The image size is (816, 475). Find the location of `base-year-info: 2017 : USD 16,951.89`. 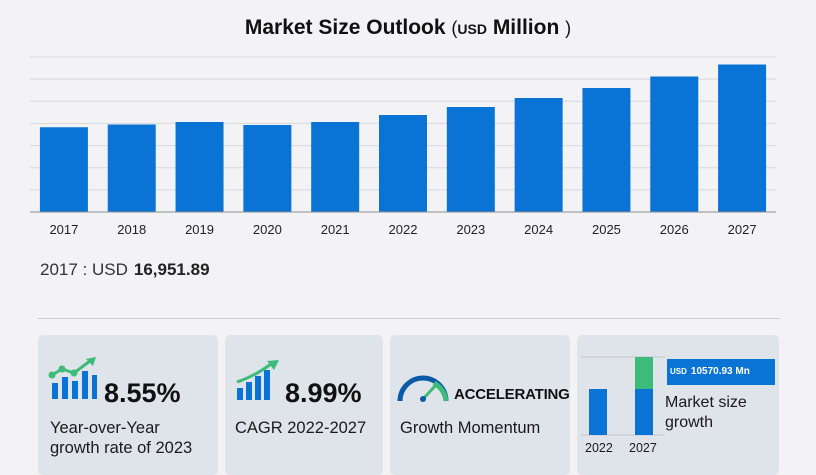

base-year-info: 2017 : USD 16,951.89 is located at coordinates (125, 270).